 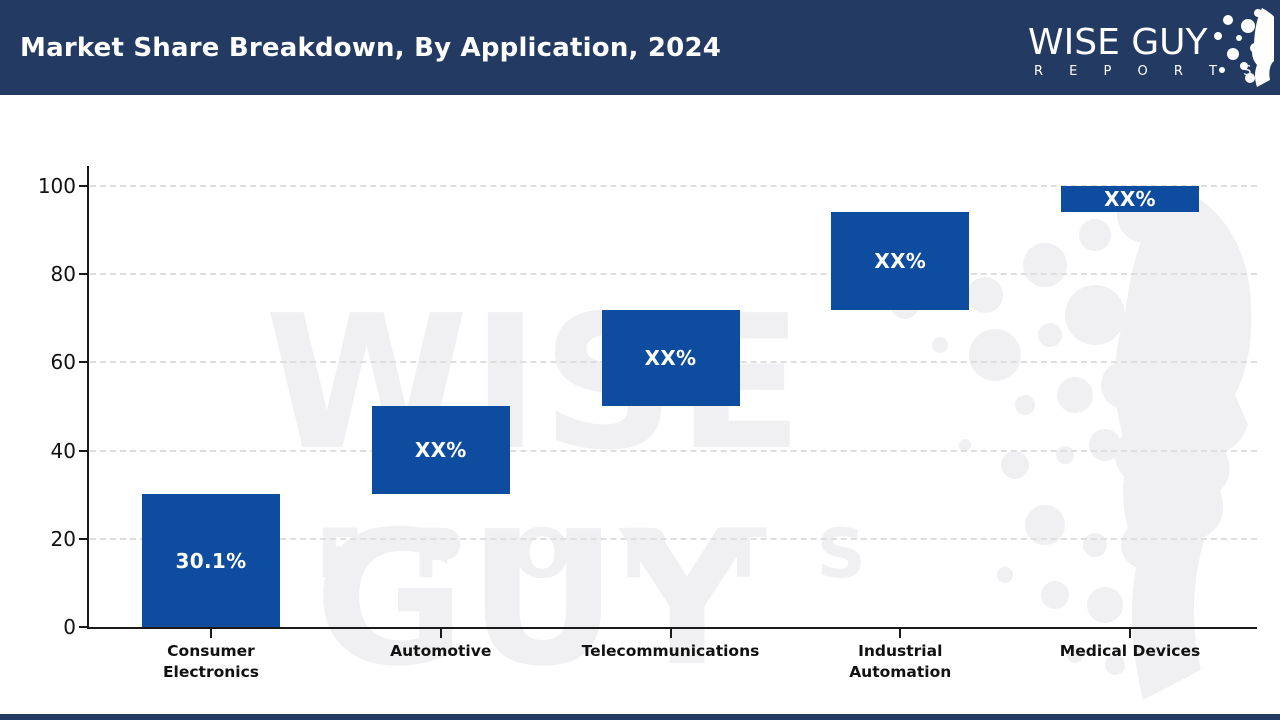 What do you see at coordinates (1148, 71) in the screenshot?
I see `logo-subtext: R E P O R T S` at bounding box center [1148, 71].